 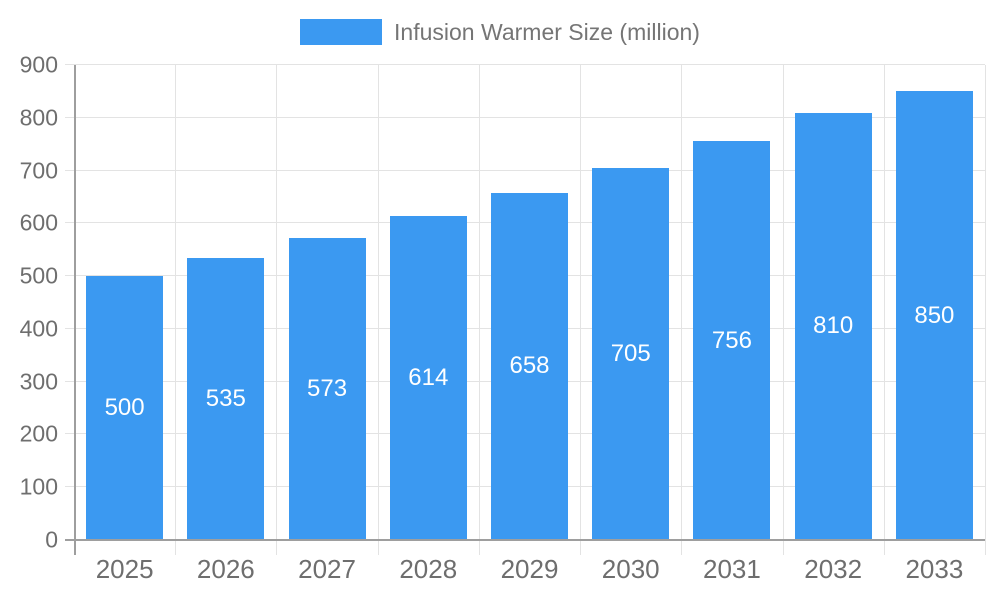 I want to click on bar-value-label: 850, so click(x=934, y=315).